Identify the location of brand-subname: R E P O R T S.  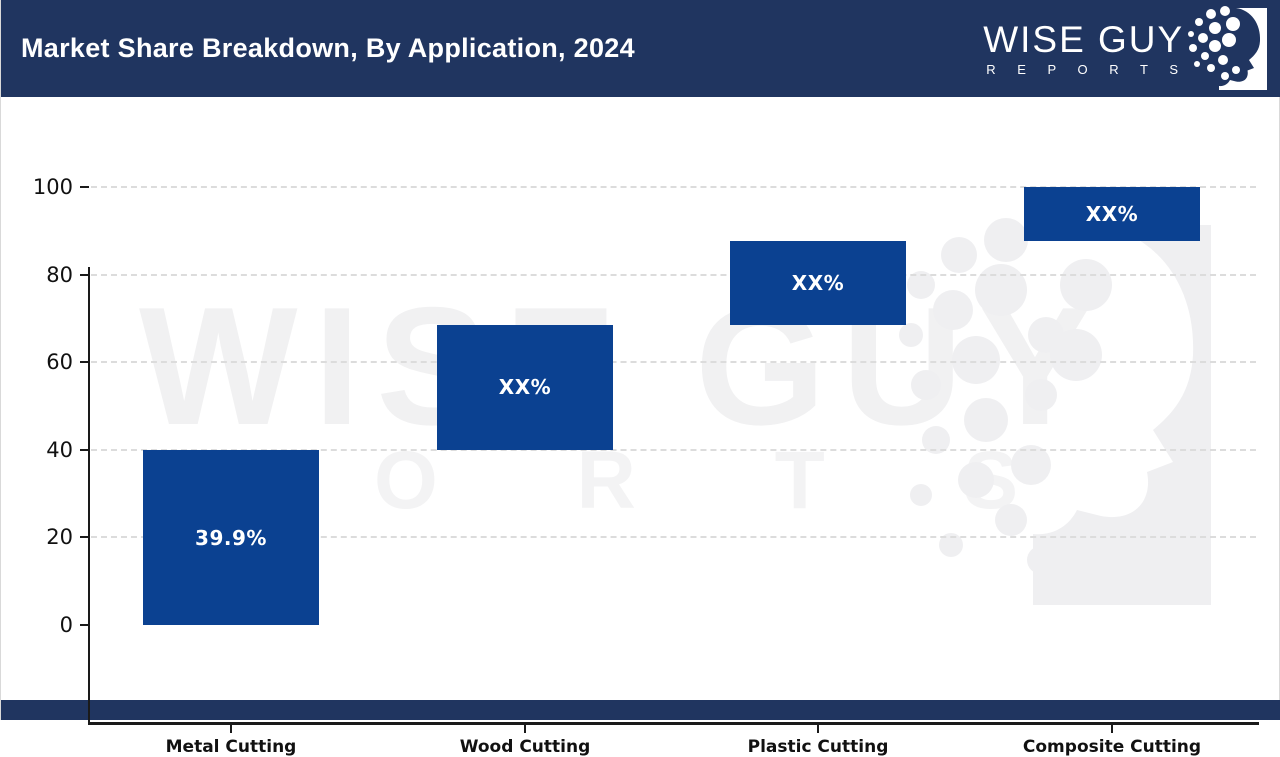
(1086, 69).